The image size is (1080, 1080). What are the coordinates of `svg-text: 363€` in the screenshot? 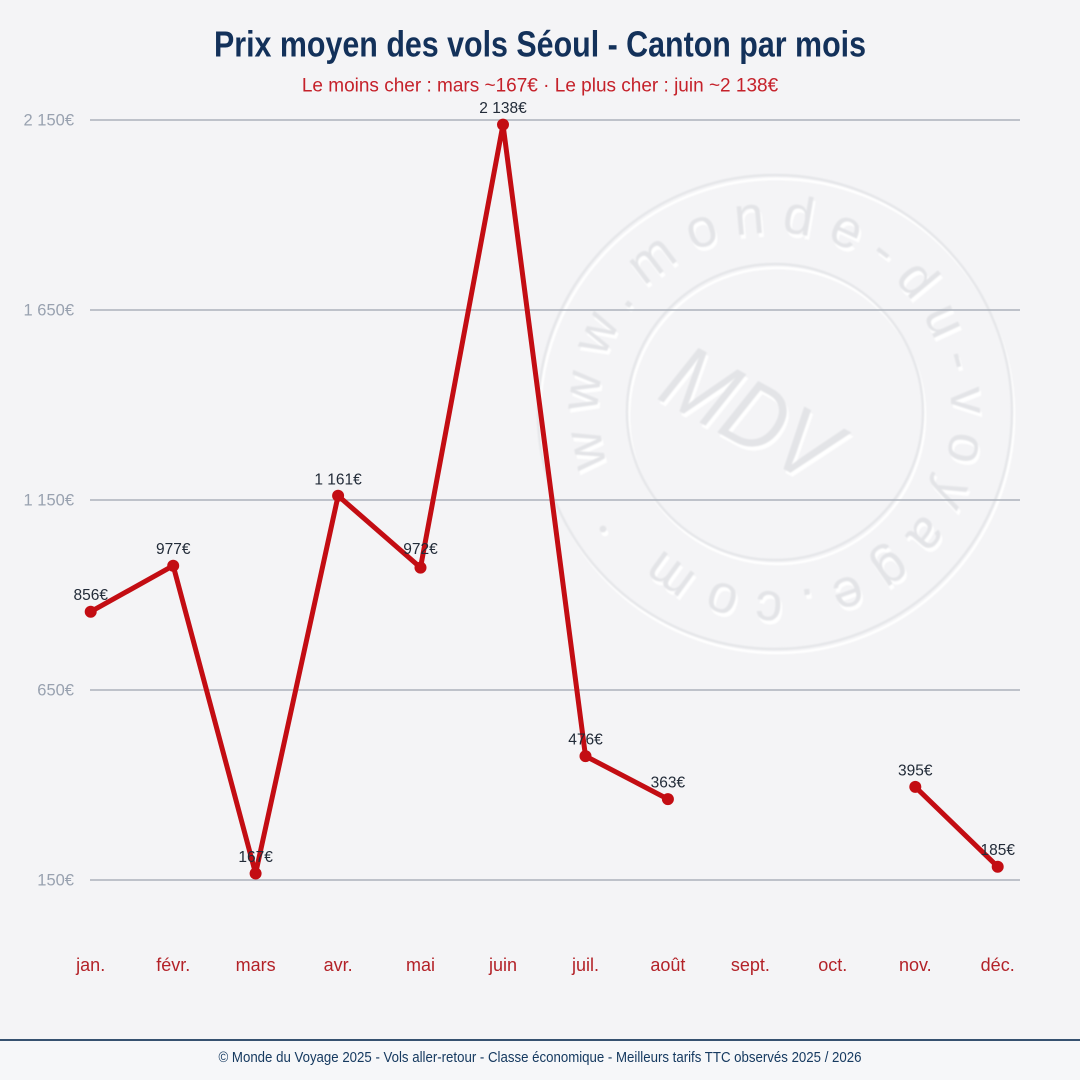 It's located at (668, 783).